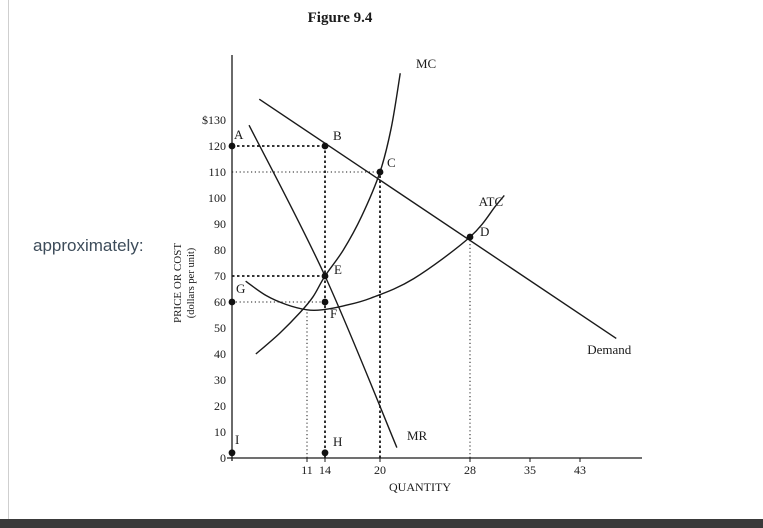  What do you see at coordinates (470, 237) in the screenshot?
I see `point-D` at bounding box center [470, 237].